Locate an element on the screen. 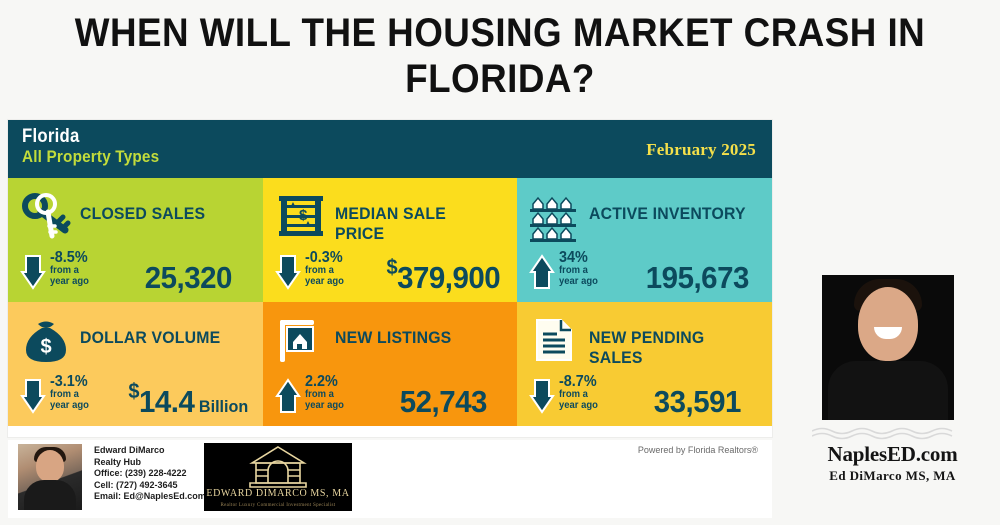  brand-person-name: Ed DiMarco MS, MA is located at coordinates (892, 475).